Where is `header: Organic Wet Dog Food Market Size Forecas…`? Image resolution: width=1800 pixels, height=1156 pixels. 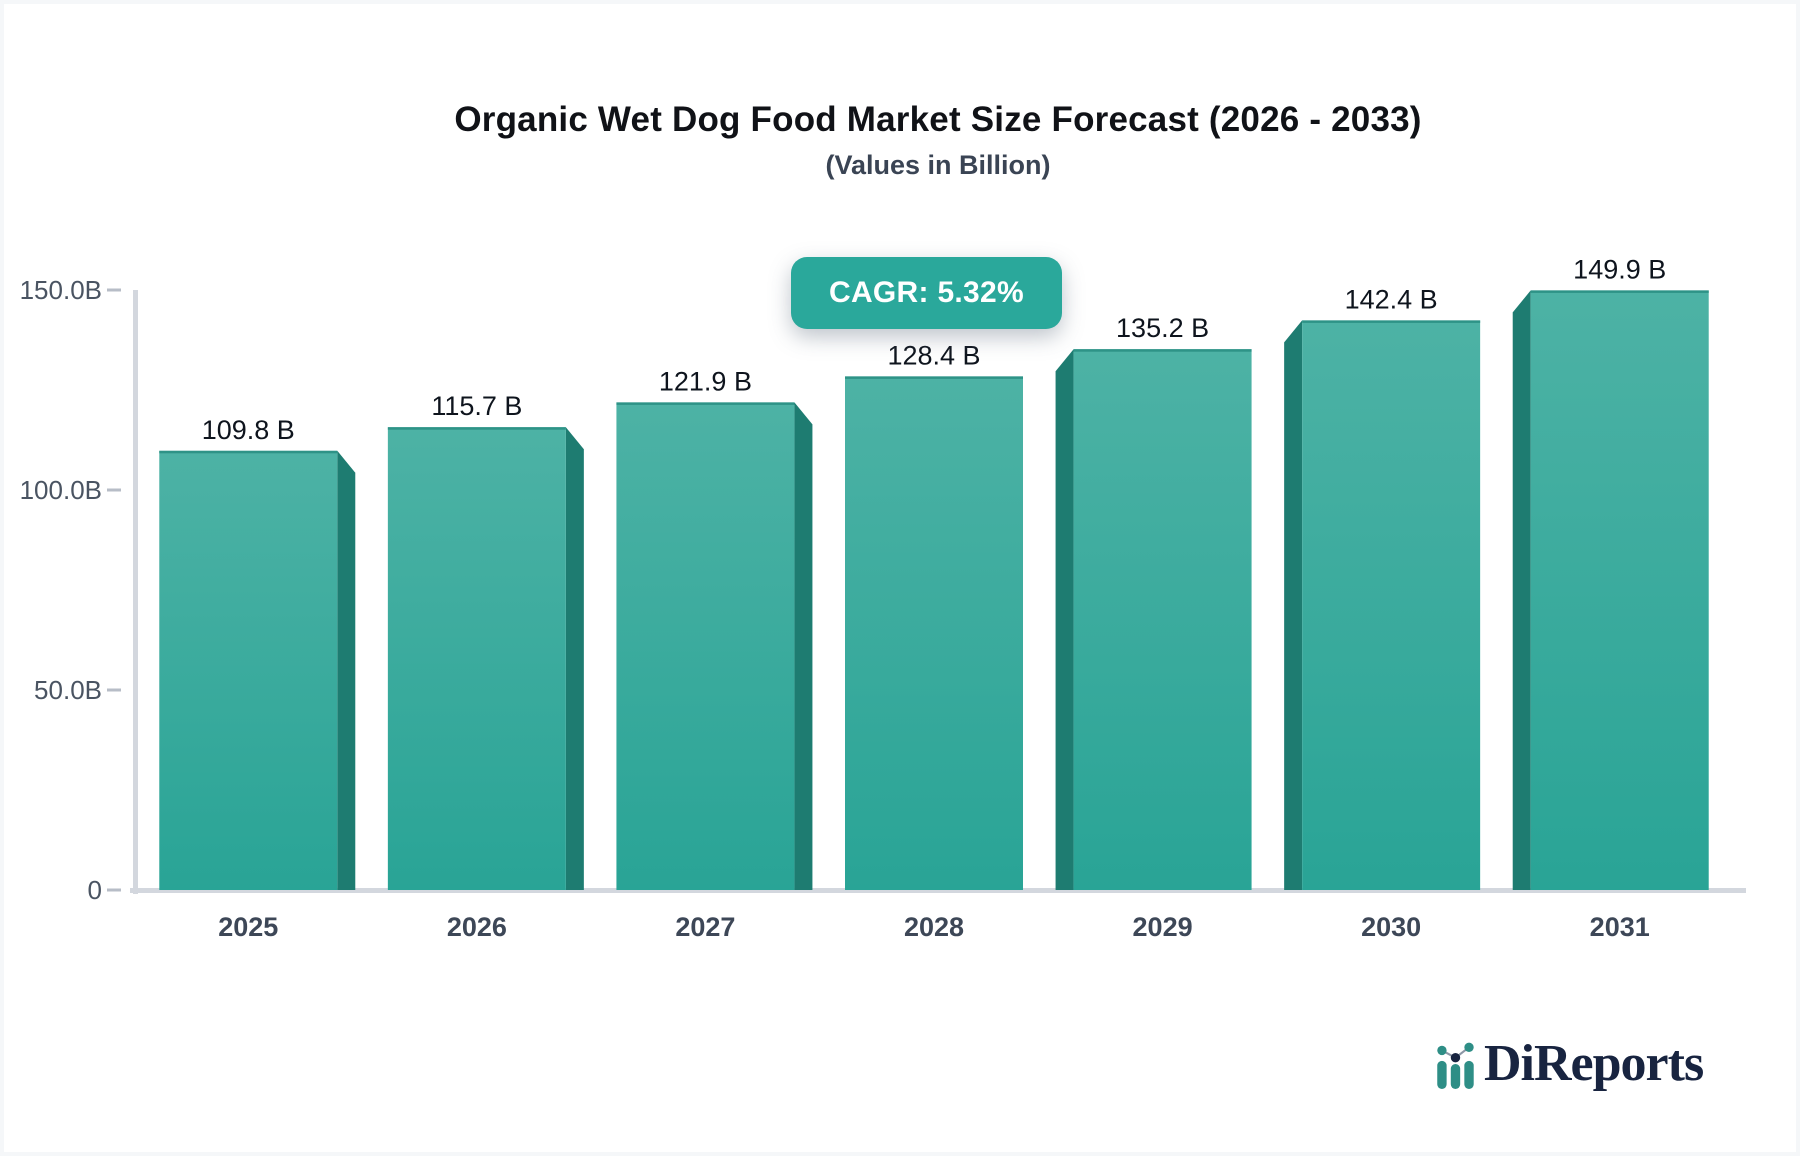
header: Organic Wet Dog Food Market Size Forecas… is located at coordinates (934, 92).